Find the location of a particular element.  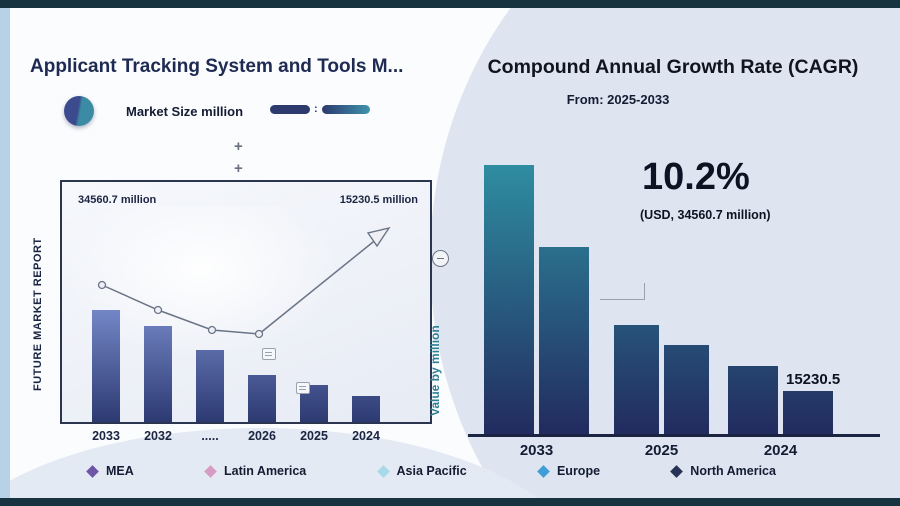

pill-dark-icon is located at coordinates (290, 109).